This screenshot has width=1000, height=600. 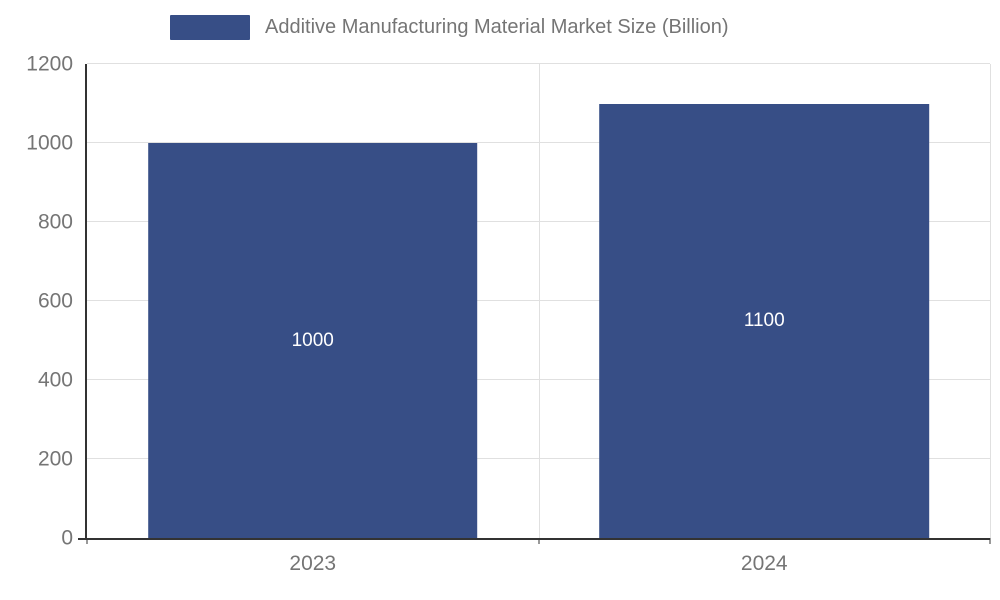 What do you see at coordinates (538, 63) in the screenshot?
I see `gridline-horizontal` at bounding box center [538, 63].